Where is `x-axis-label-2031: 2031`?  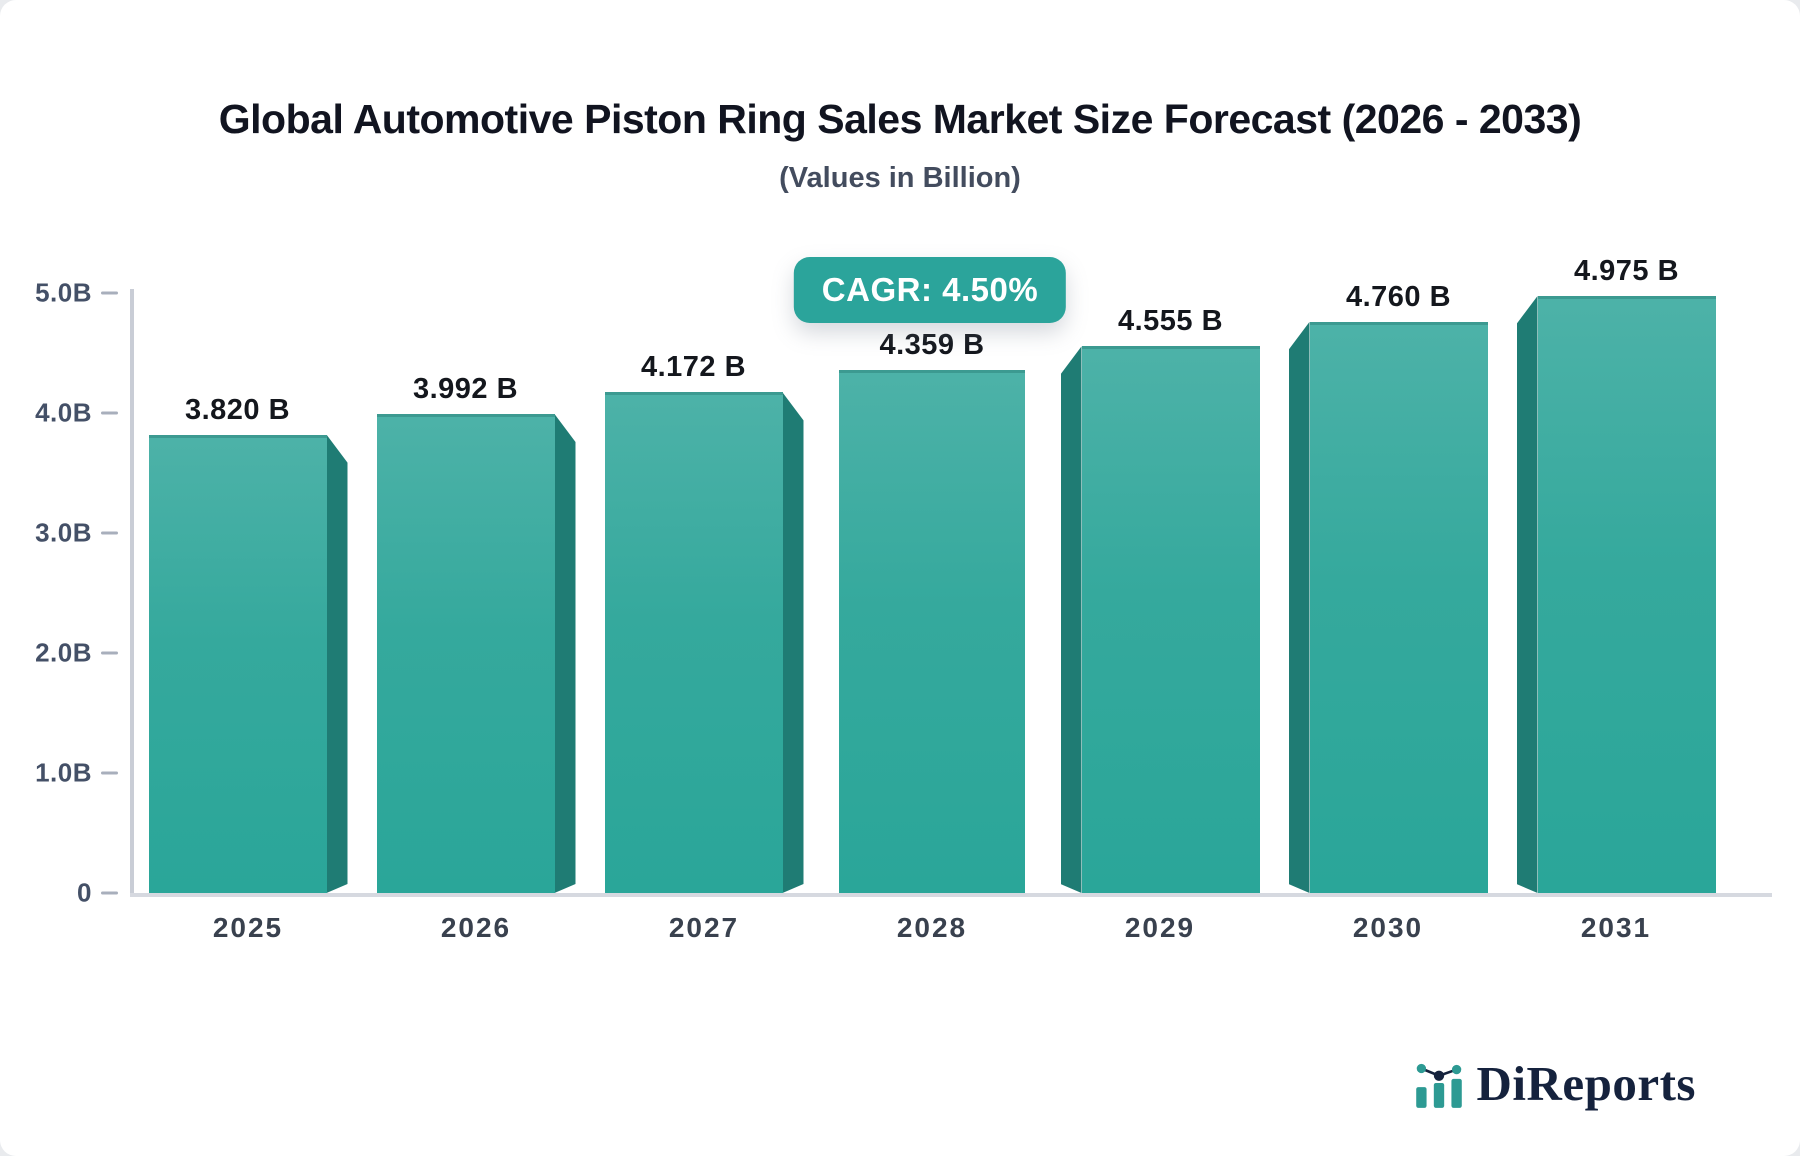
x-axis-label-2031: 2031 is located at coordinates (1616, 927).